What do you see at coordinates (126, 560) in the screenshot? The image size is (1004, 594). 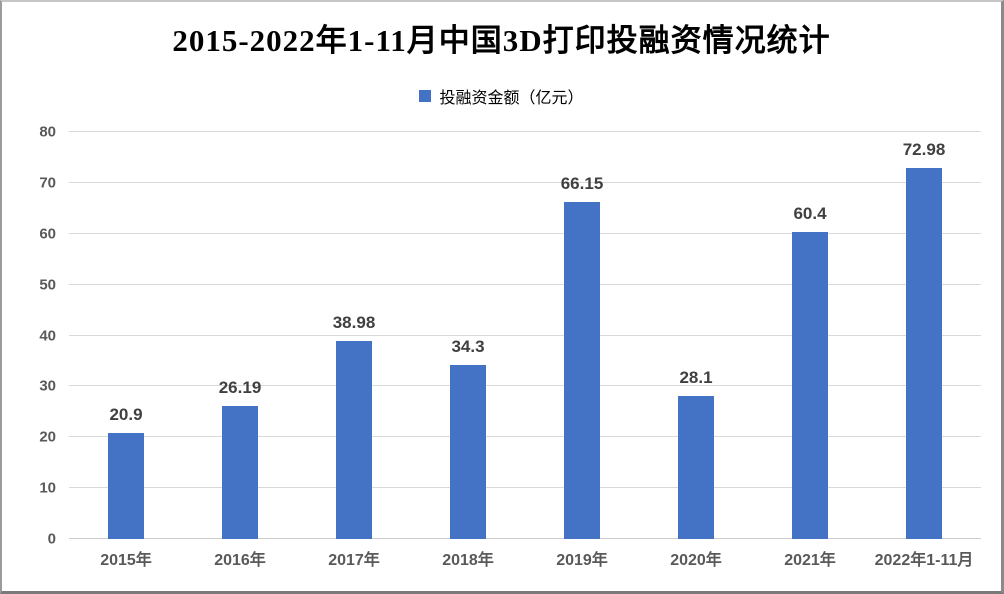 I see `x-axis-category-label: 2015年` at bounding box center [126, 560].